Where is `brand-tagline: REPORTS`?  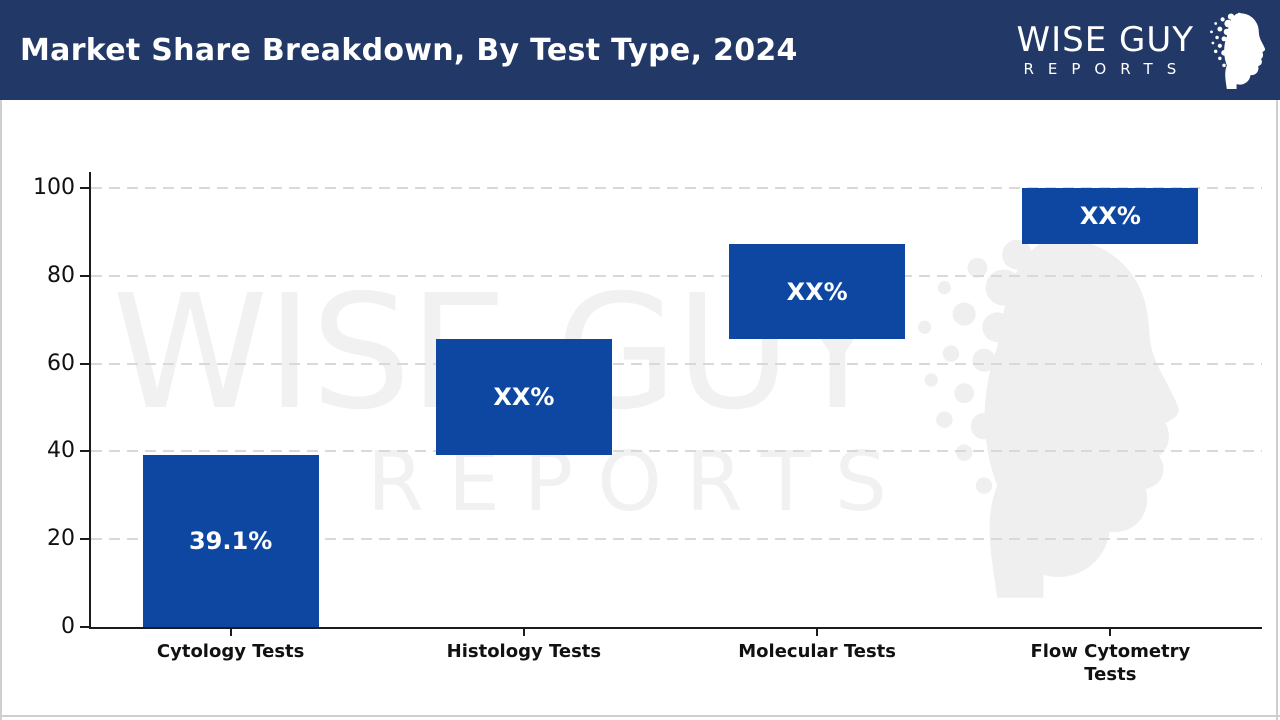 brand-tagline: REPORTS is located at coordinates (1107, 69).